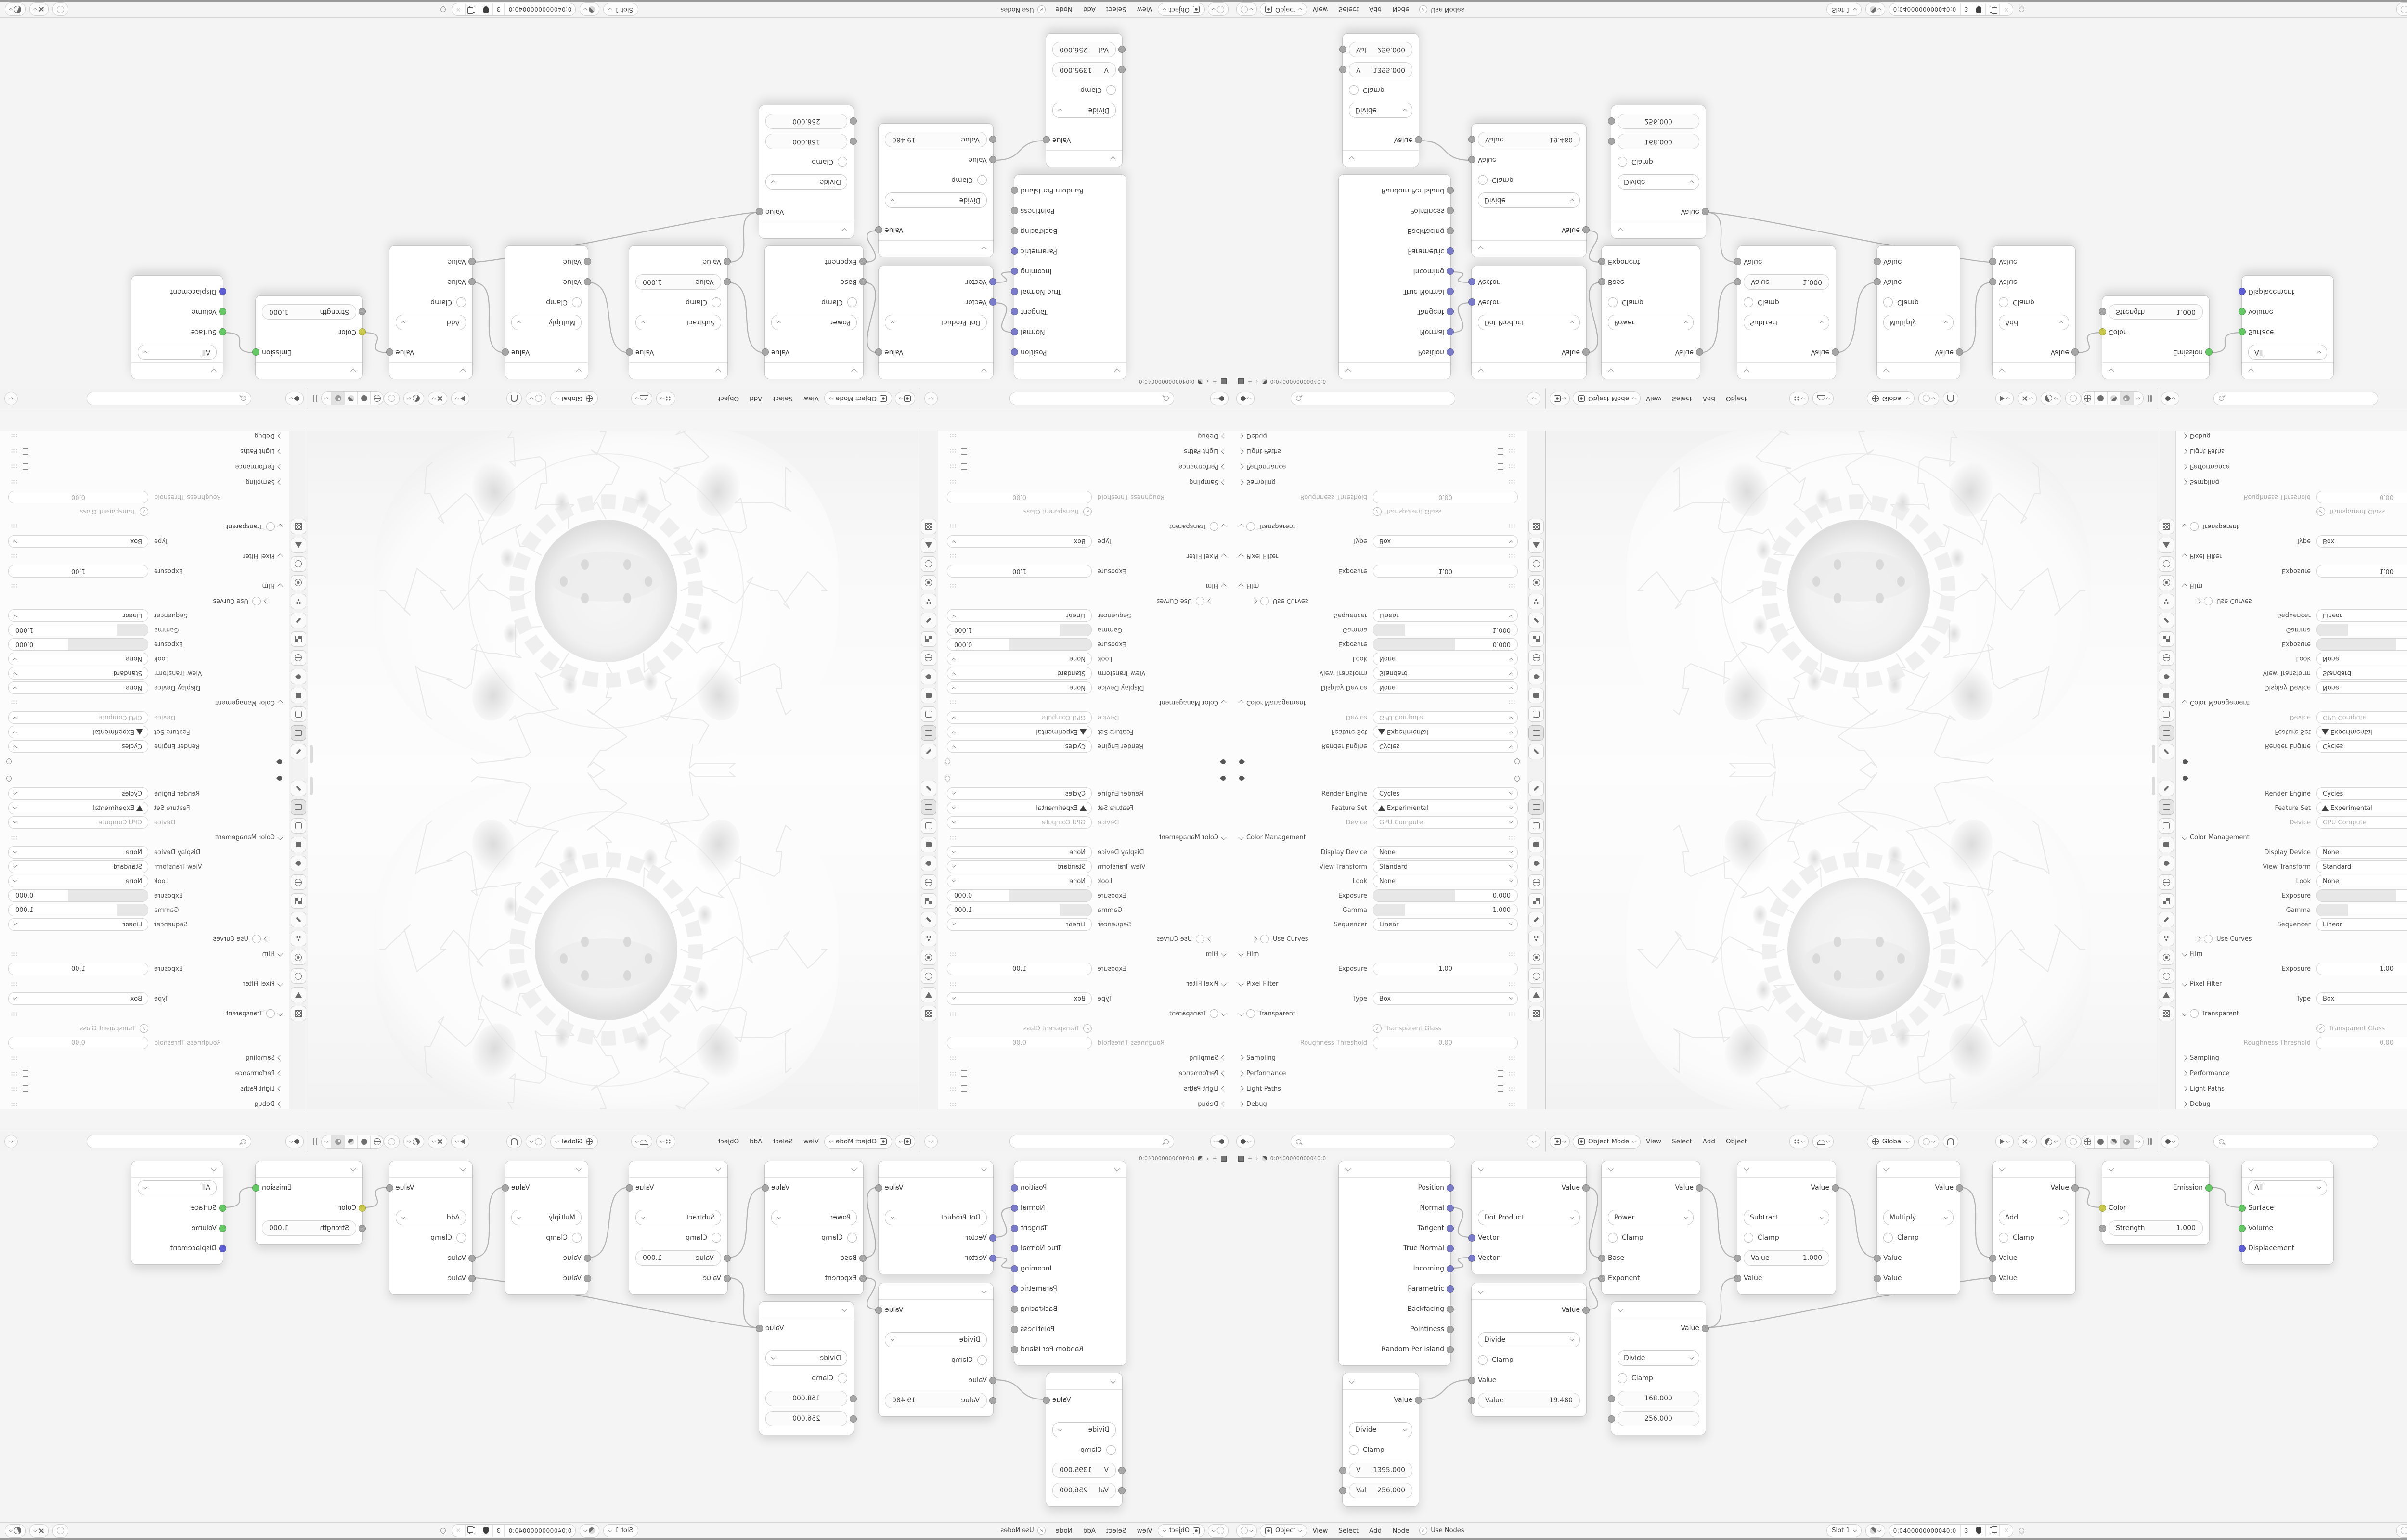 The image size is (2407, 1540). Describe the element at coordinates (2293, 451) in the screenshot. I see `section-light-paths: Light Paths` at that location.